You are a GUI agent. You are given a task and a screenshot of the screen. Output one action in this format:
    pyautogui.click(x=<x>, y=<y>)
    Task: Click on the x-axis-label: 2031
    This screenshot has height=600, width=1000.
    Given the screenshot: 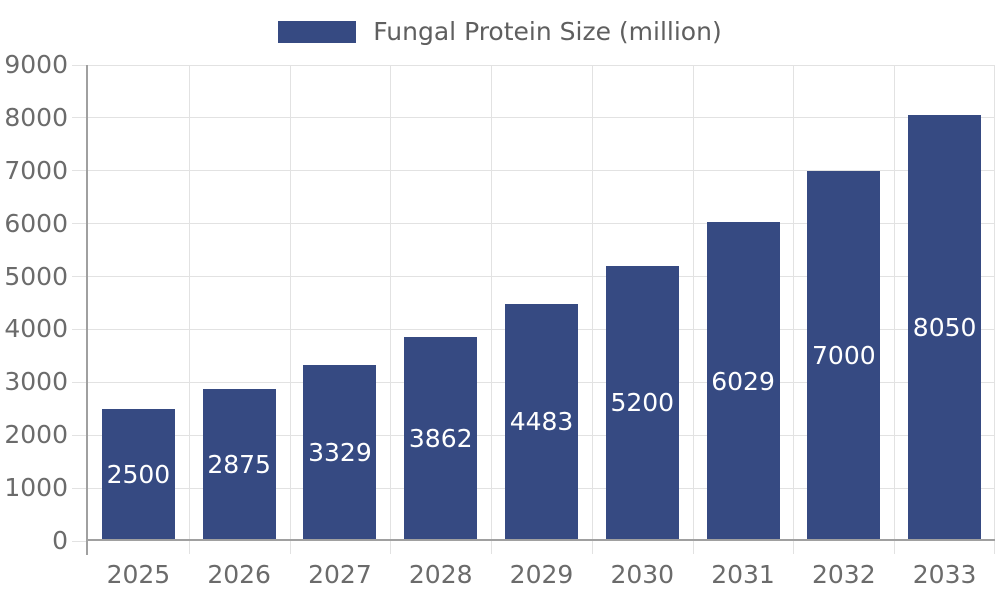 What is the action you would take?
    pyautogui.click(x=743, y=574)
    